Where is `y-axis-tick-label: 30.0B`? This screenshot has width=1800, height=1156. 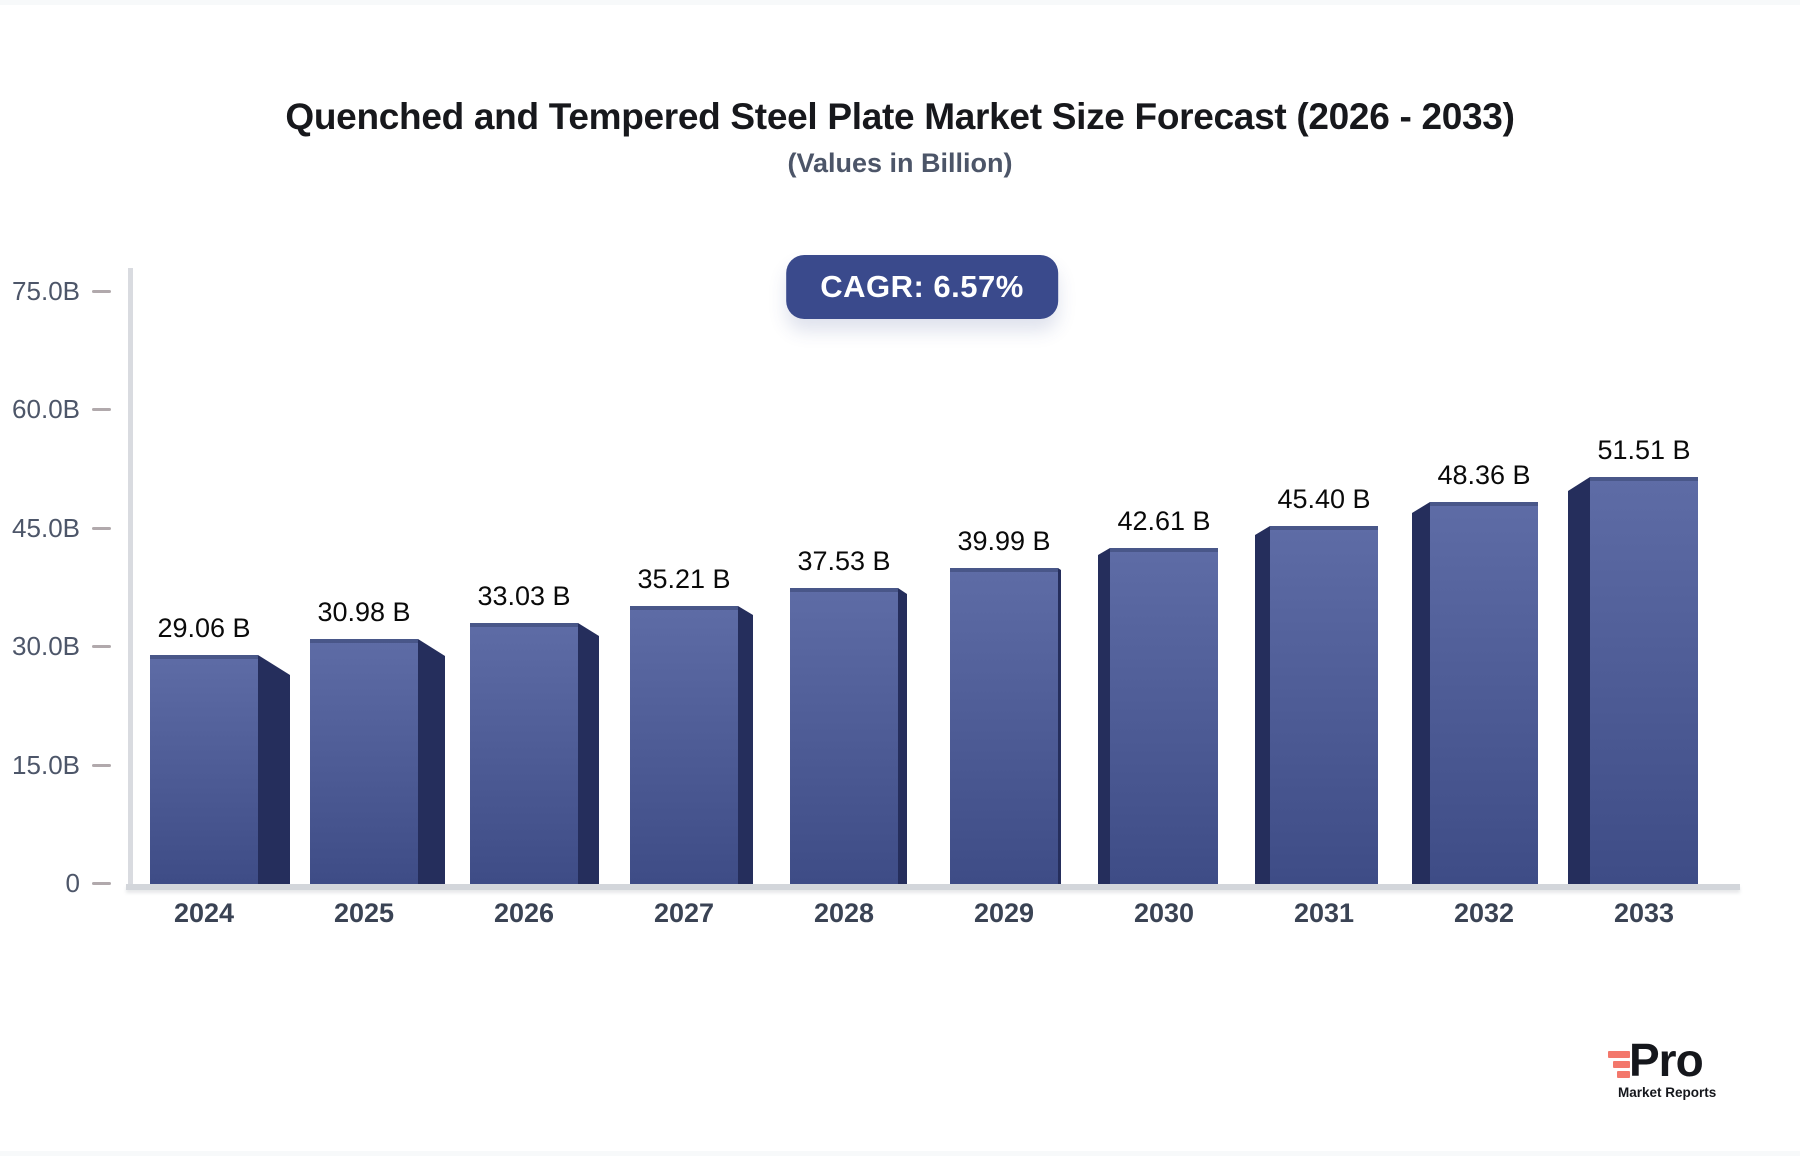 y-axis-tick-label: 30.0B is located at coordinates (46, 646).